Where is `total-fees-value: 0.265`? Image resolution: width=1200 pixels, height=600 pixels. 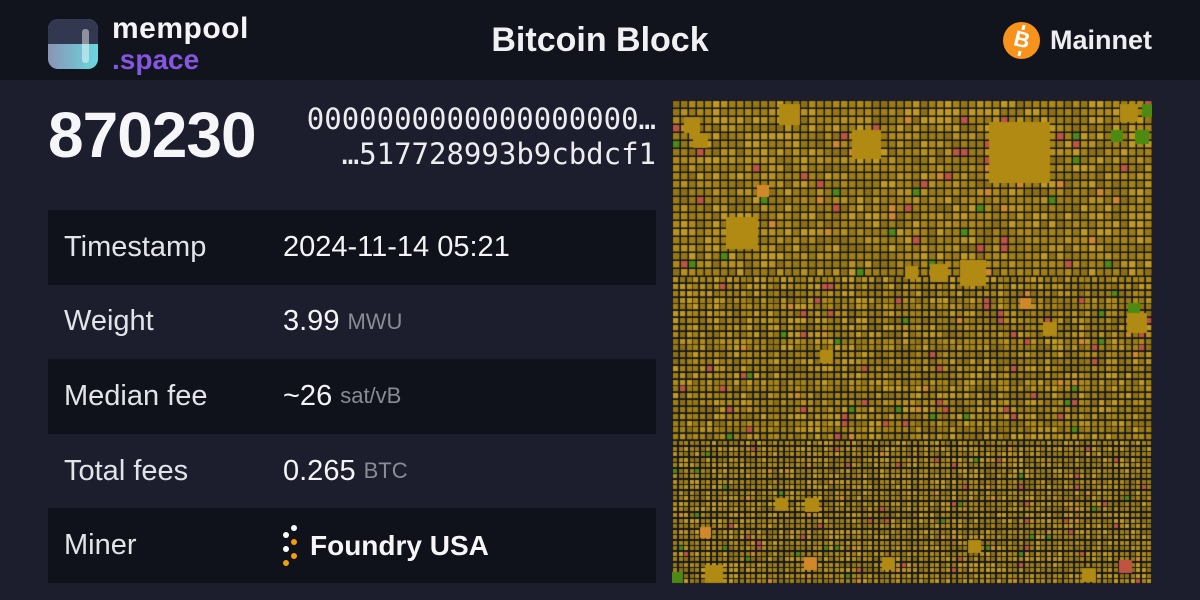 total-fees-value: 0.265 is located at coordinates (319, 470).